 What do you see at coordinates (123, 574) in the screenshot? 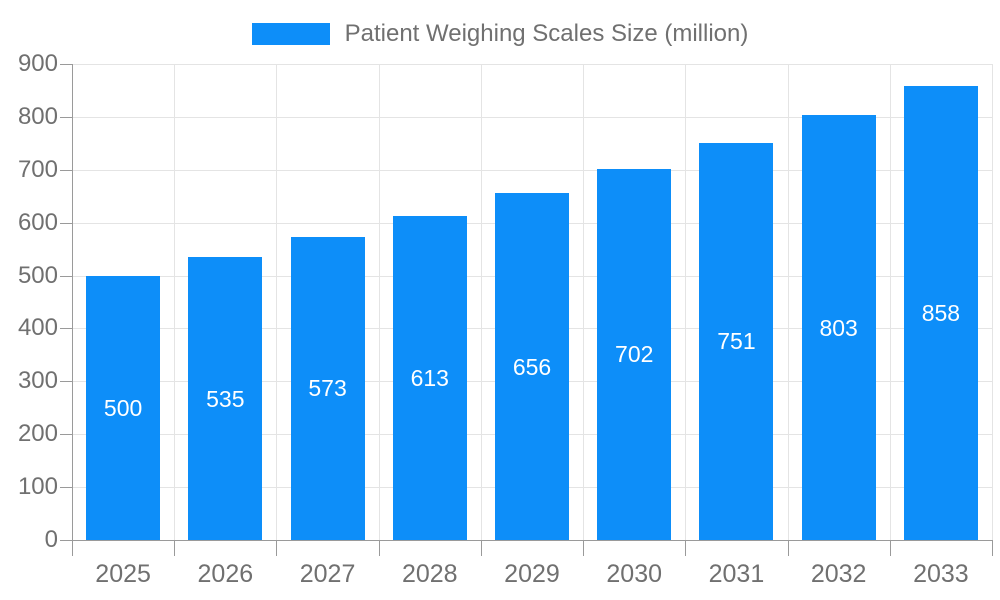
I see `x-axis-tick-label: 2025` at bounding box center [123, 574].